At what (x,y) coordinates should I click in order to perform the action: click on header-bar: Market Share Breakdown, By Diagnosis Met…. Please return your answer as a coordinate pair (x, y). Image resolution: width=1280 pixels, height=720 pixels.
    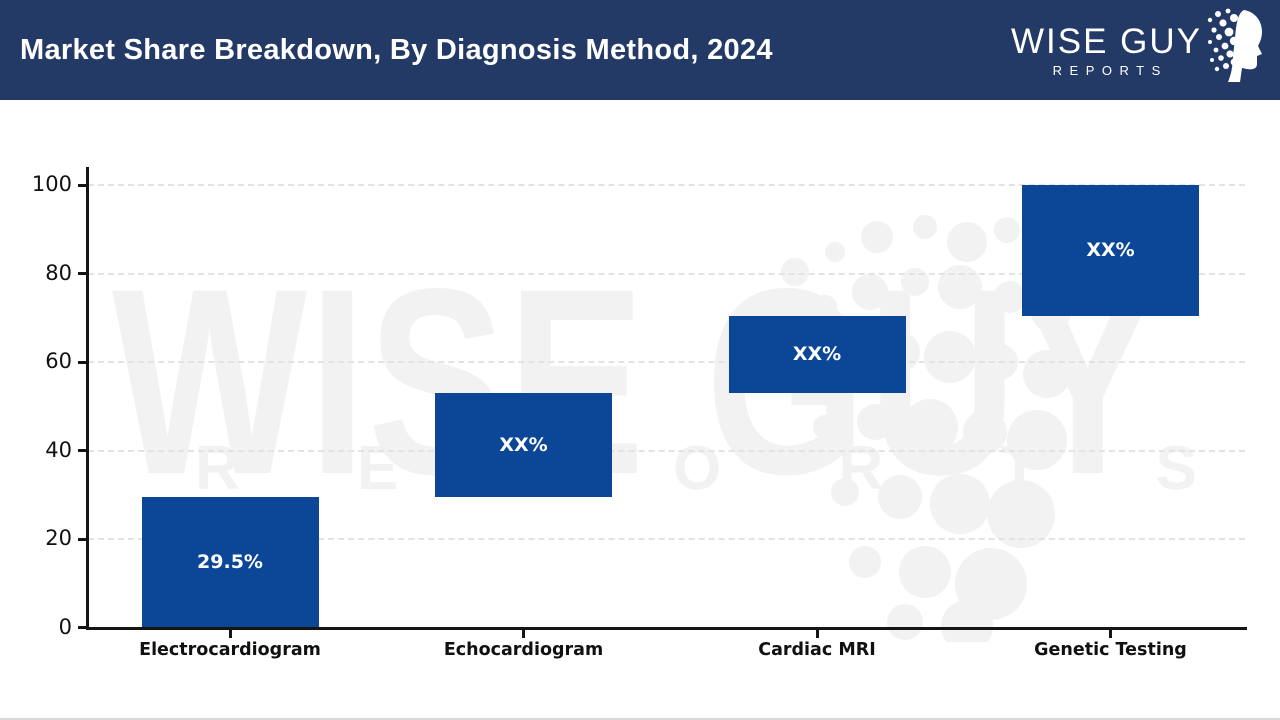
    Looking at the image, I should click on (640, 50).